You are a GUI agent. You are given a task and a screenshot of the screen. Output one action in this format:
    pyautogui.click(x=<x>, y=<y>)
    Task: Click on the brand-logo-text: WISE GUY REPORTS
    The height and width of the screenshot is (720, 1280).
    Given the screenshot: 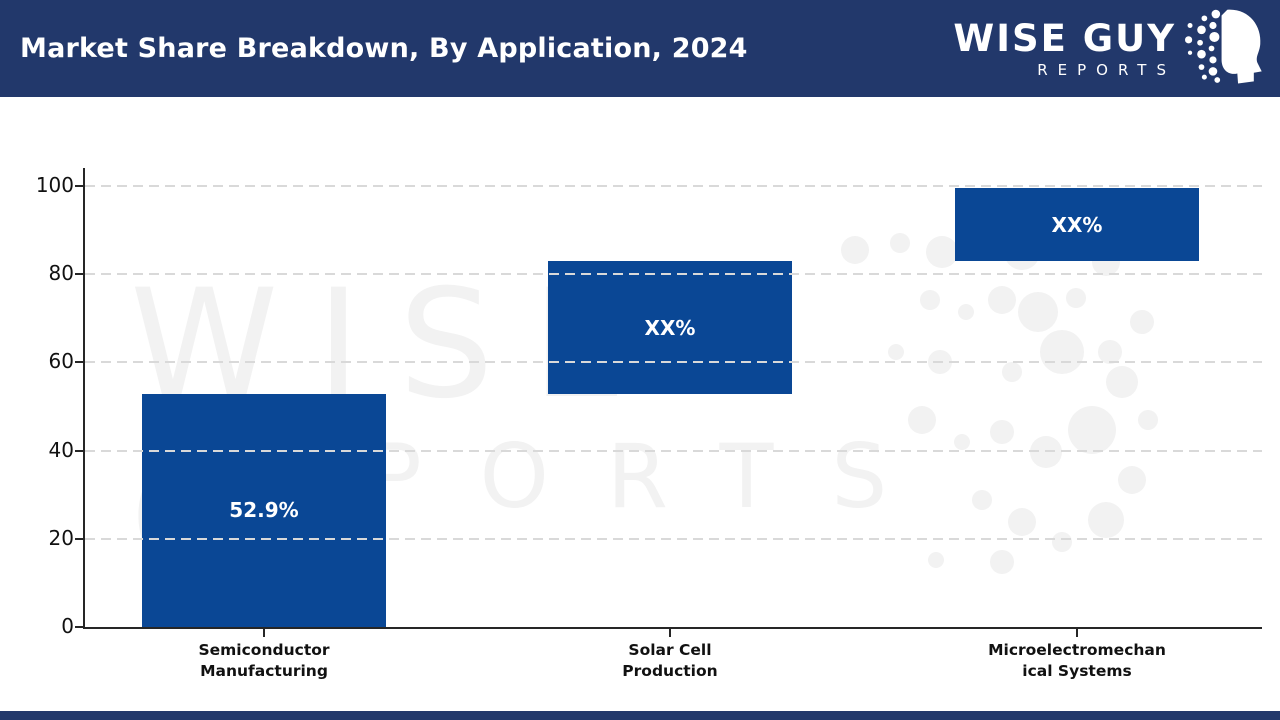 What is the action you would take?
    pyautogui.click(x=1064, y=48)
    